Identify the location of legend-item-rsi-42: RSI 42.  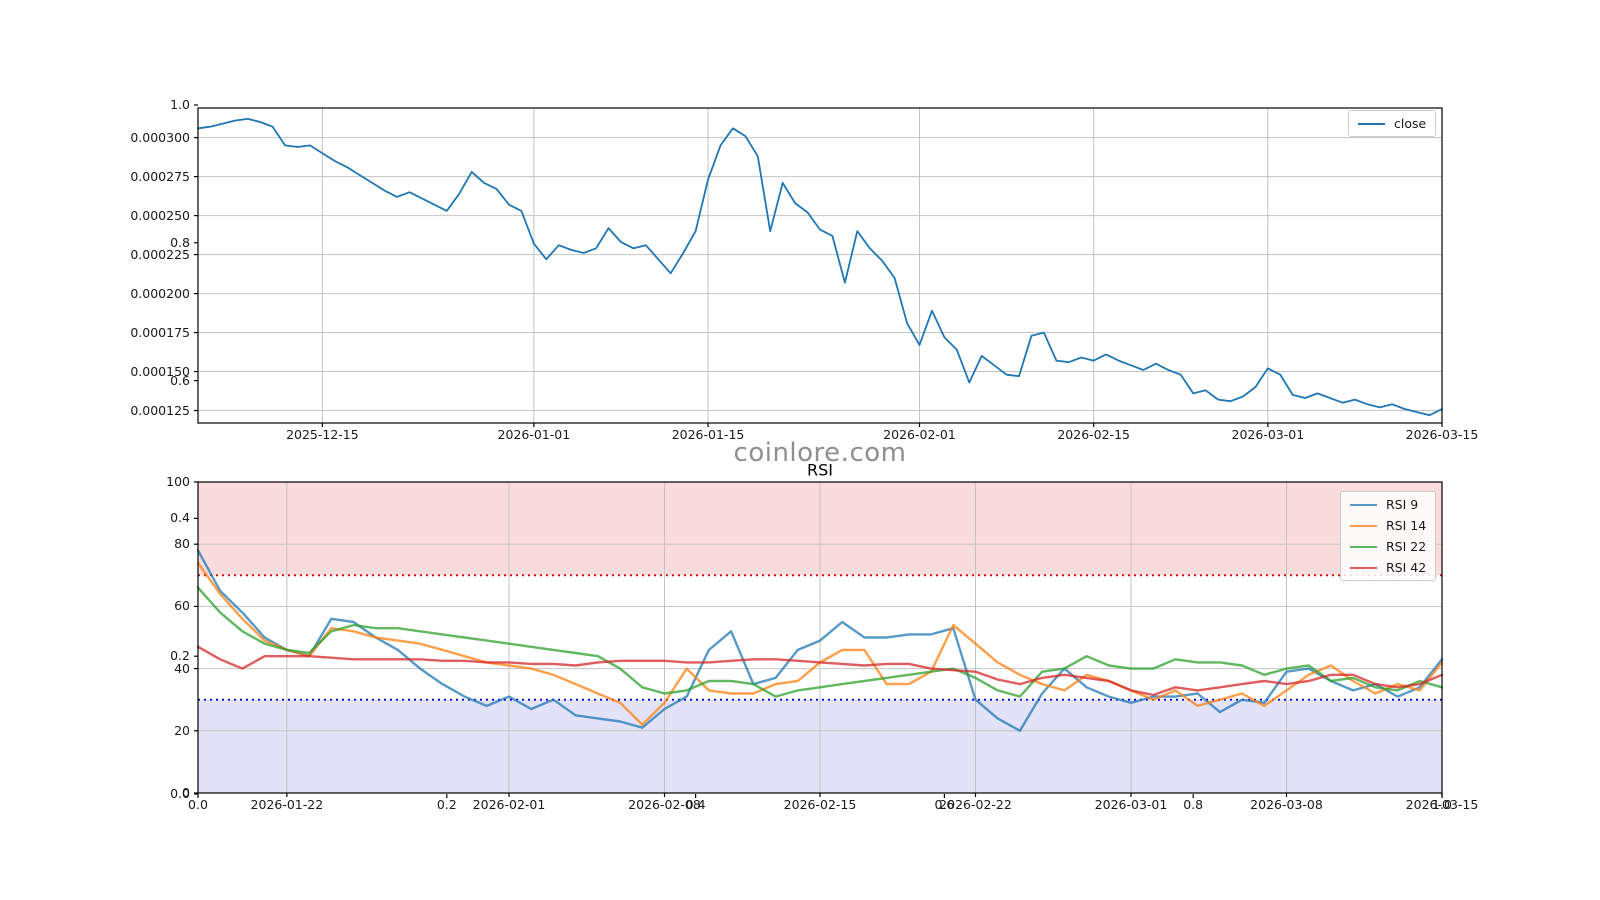
(1388, 567).